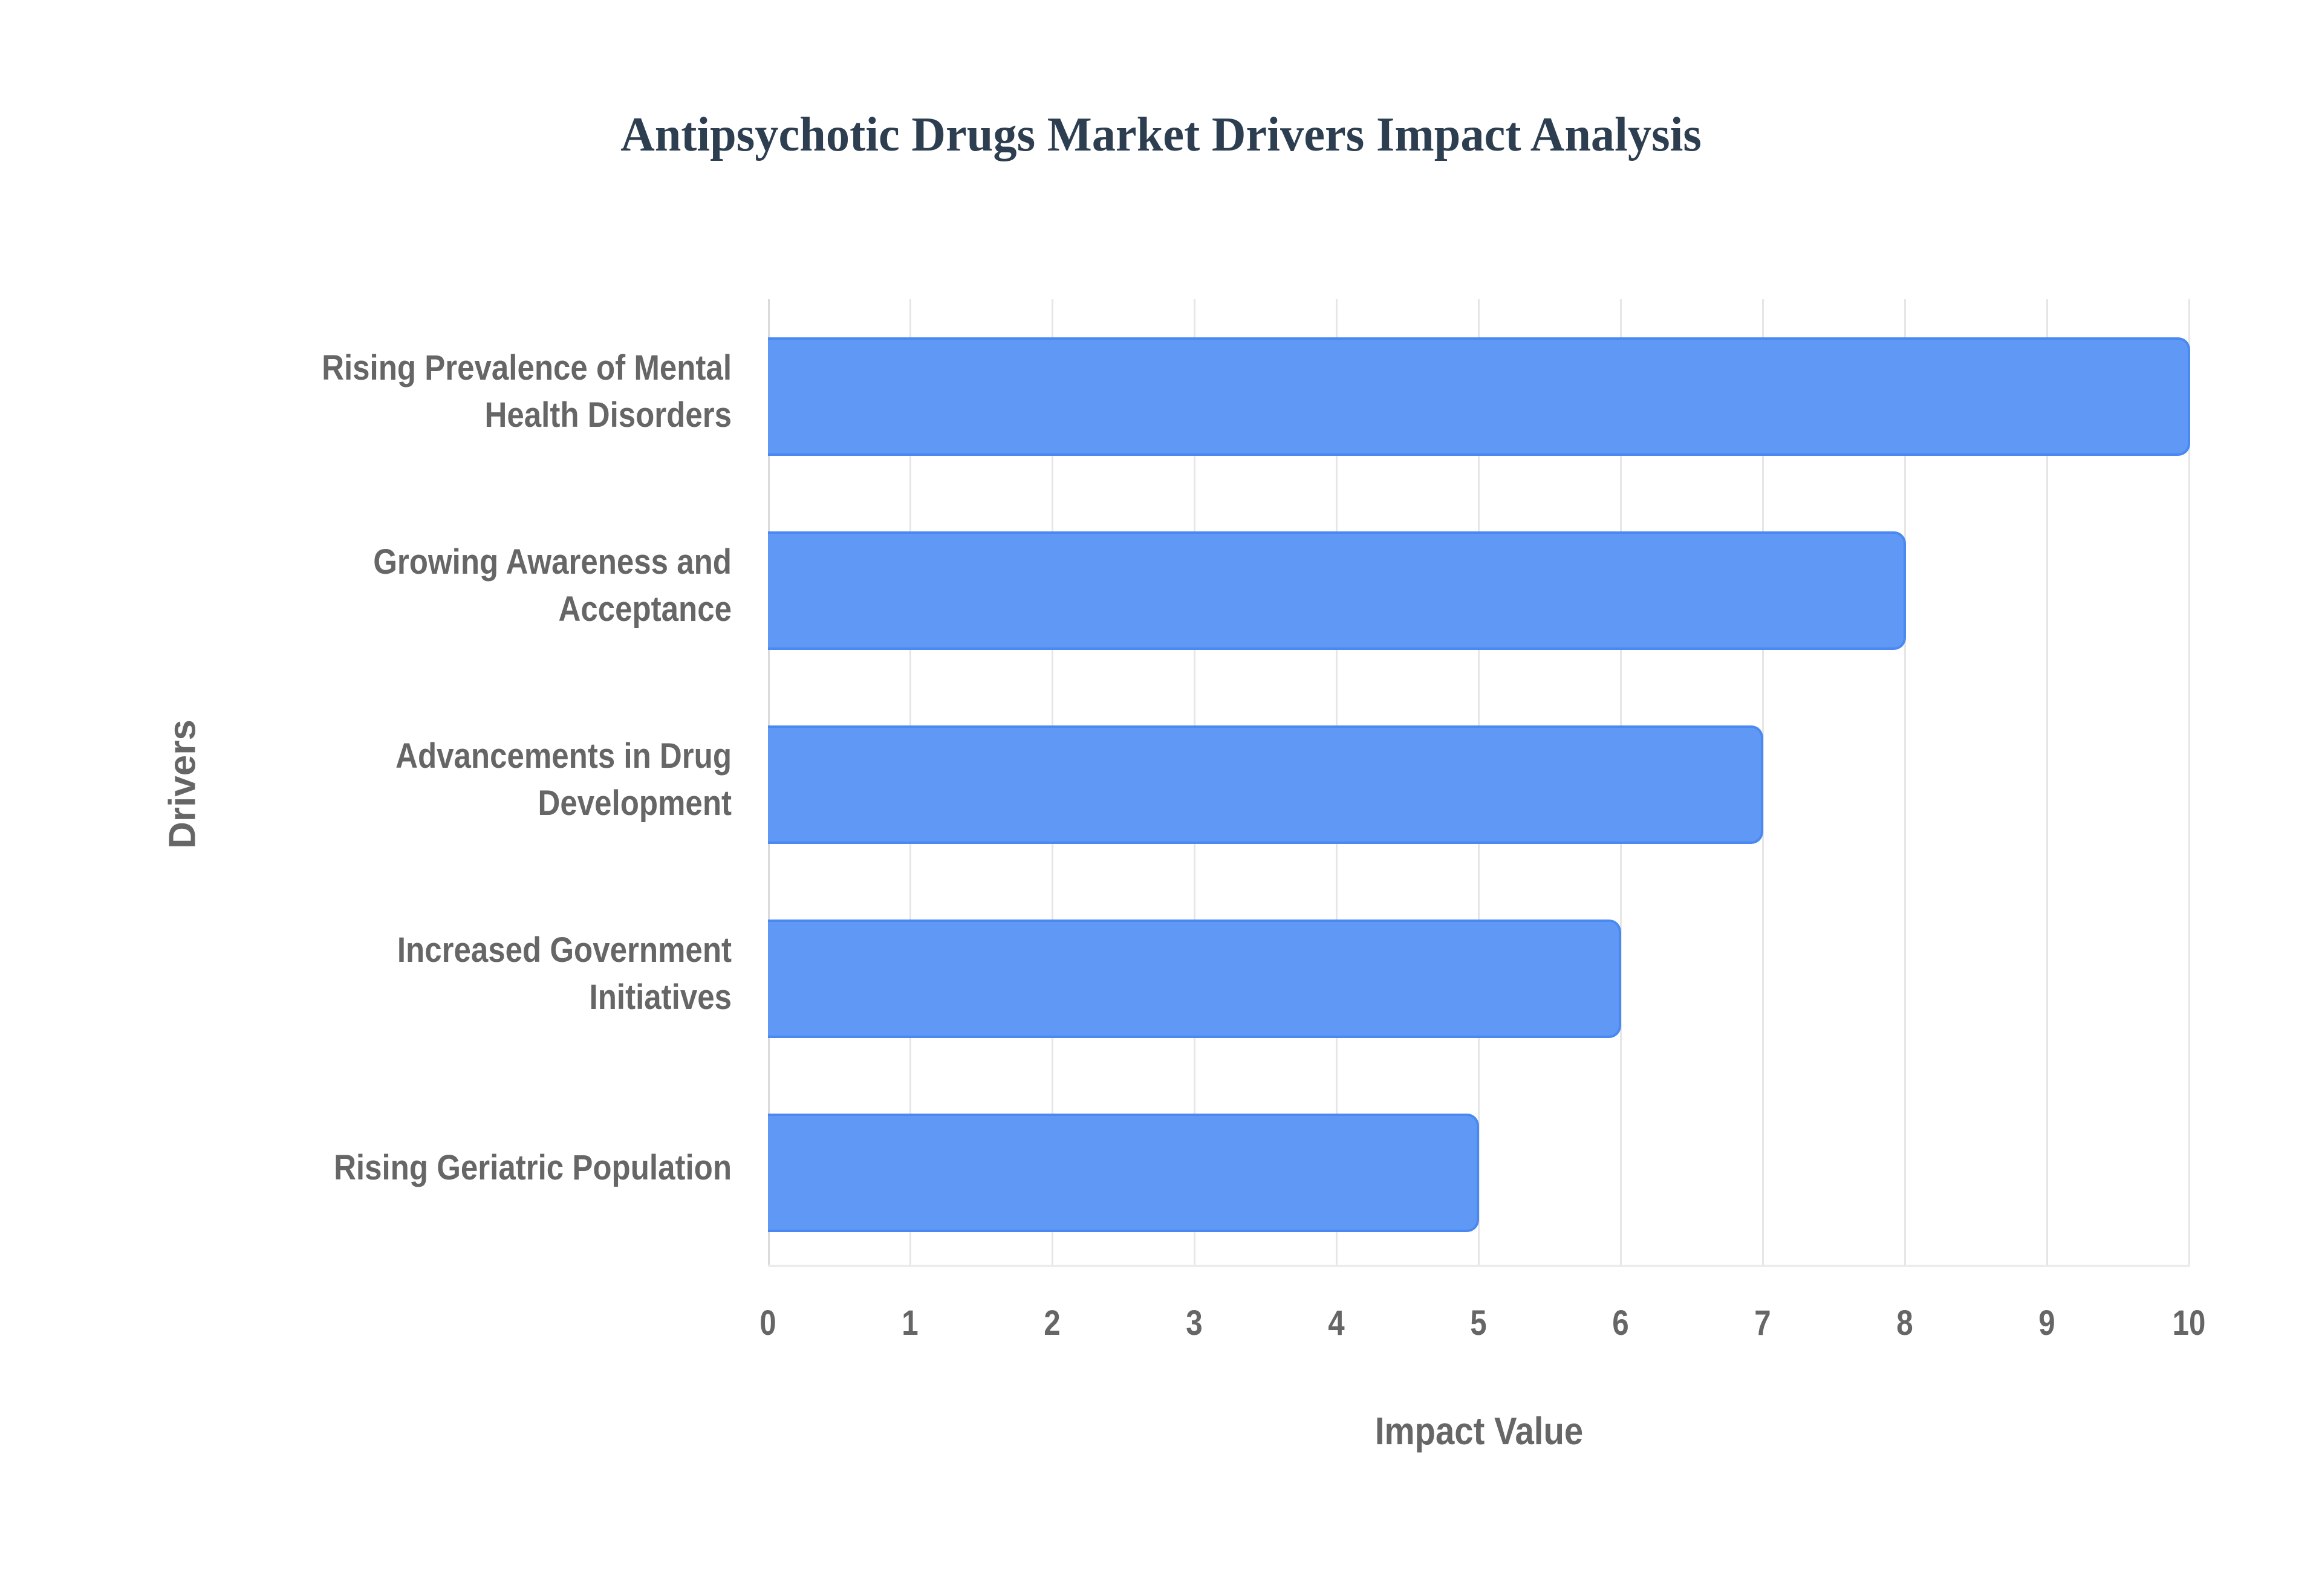 This screenshot has height=1596, width=2322. I want to click on x-axis-line, so click(1479, 1266).